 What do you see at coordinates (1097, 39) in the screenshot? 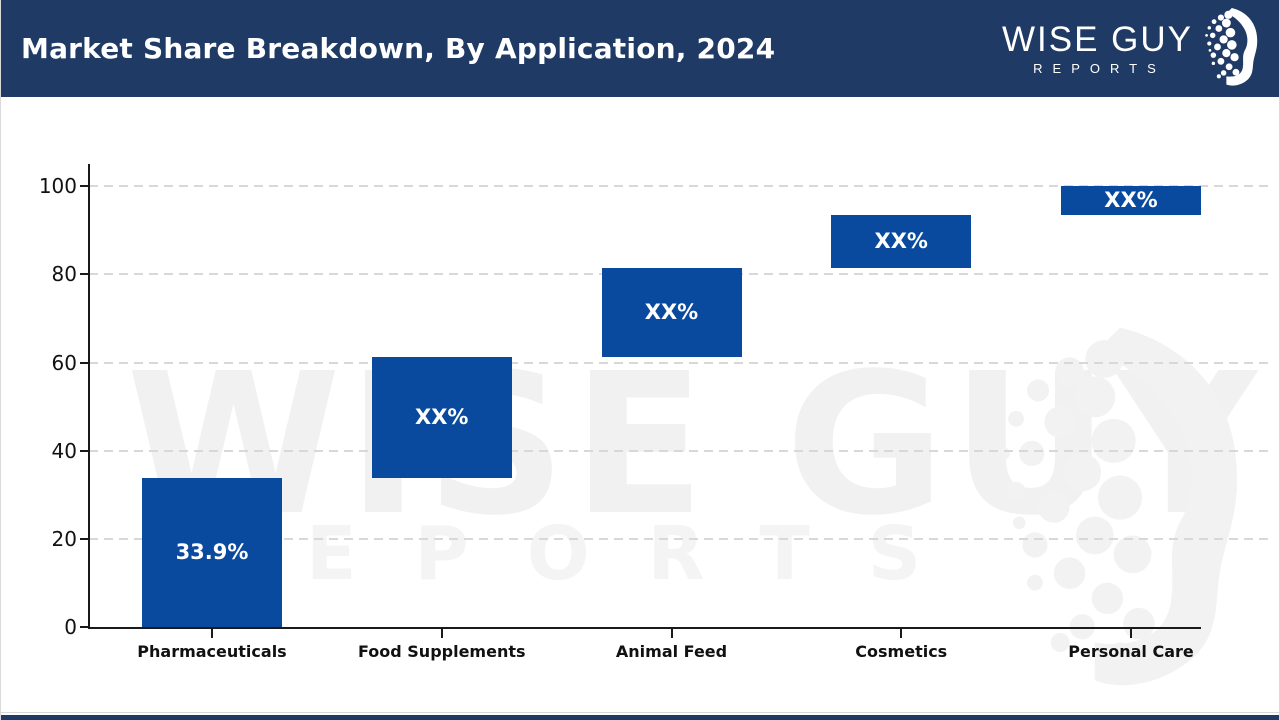
I see `logo-wordmark: WISE GUY` at bounding box center [1097, 39].